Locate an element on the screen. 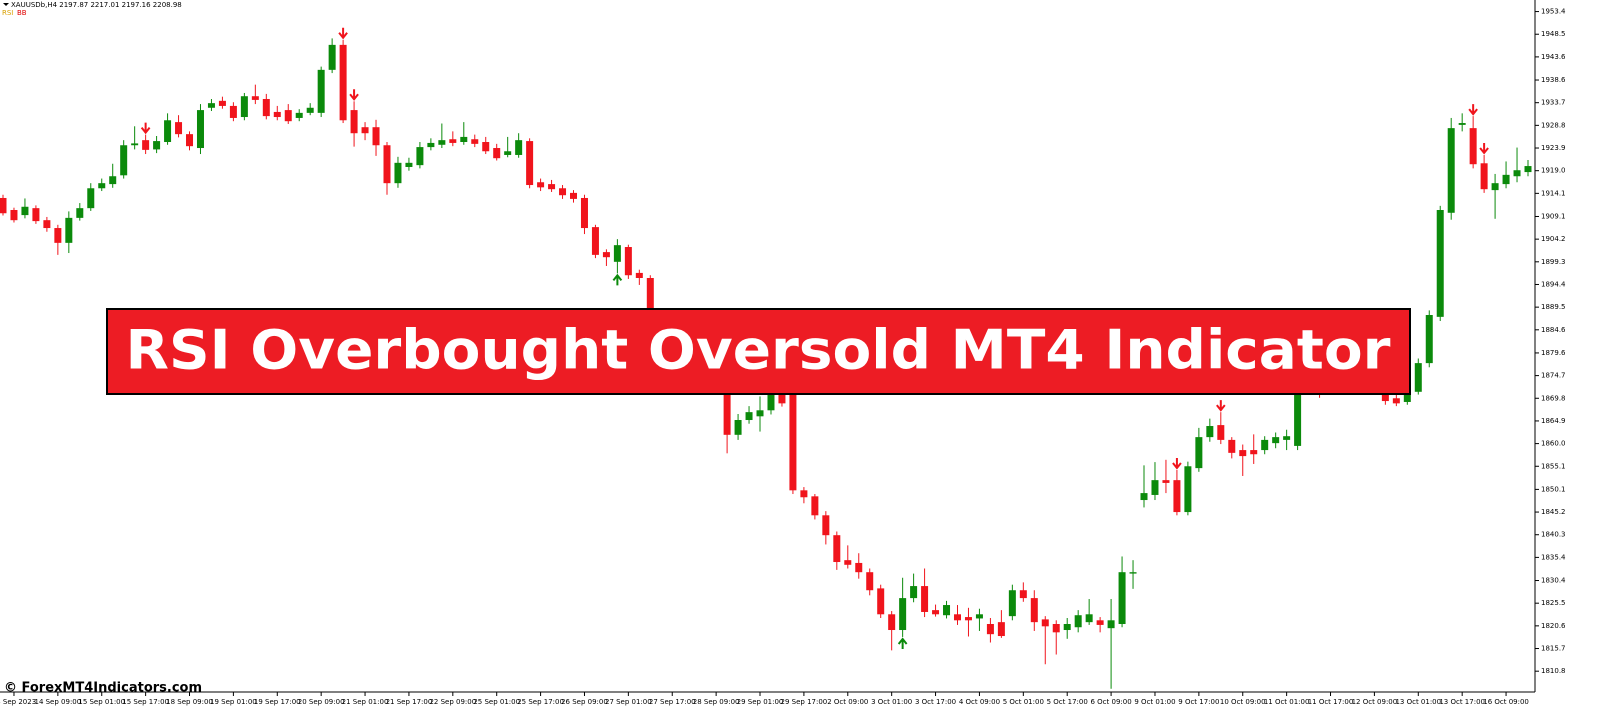 The image size is (1600, 721). y-tick-label: 1815.7 is located at coordinates (1553, 649).